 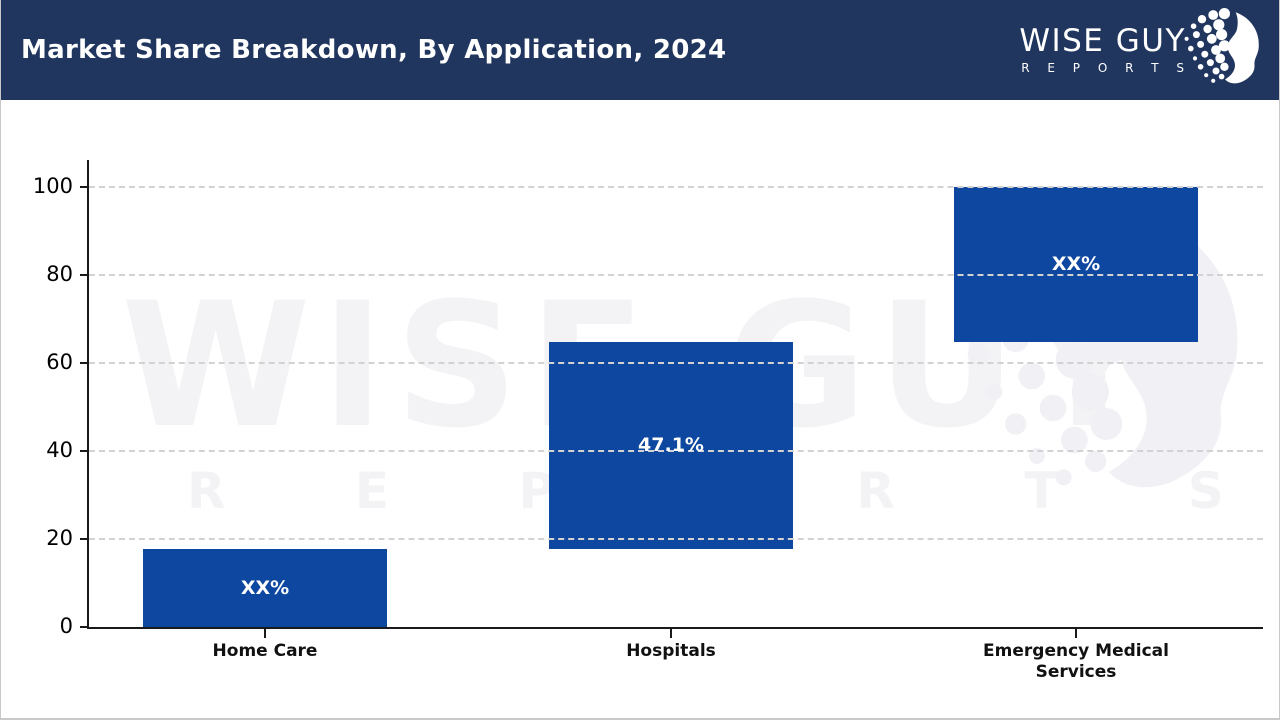 What do you see at coordinates (59, 450) in the screenshot?
I see `y-axis-label: 40` at bounding box center [59, 450].